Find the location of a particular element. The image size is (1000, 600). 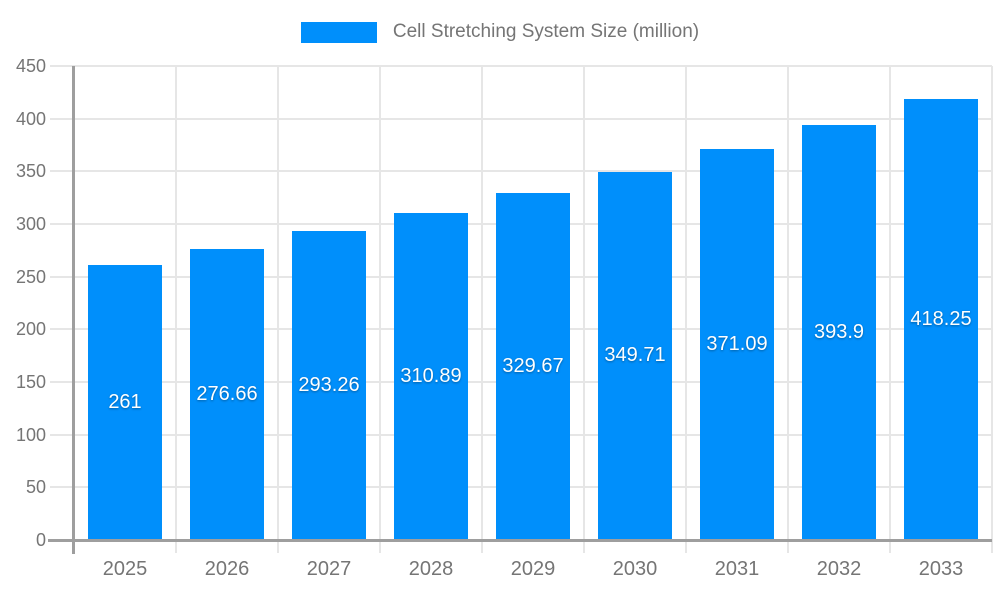

bar-2033: 418.25 is located at coordinates (941, 319).